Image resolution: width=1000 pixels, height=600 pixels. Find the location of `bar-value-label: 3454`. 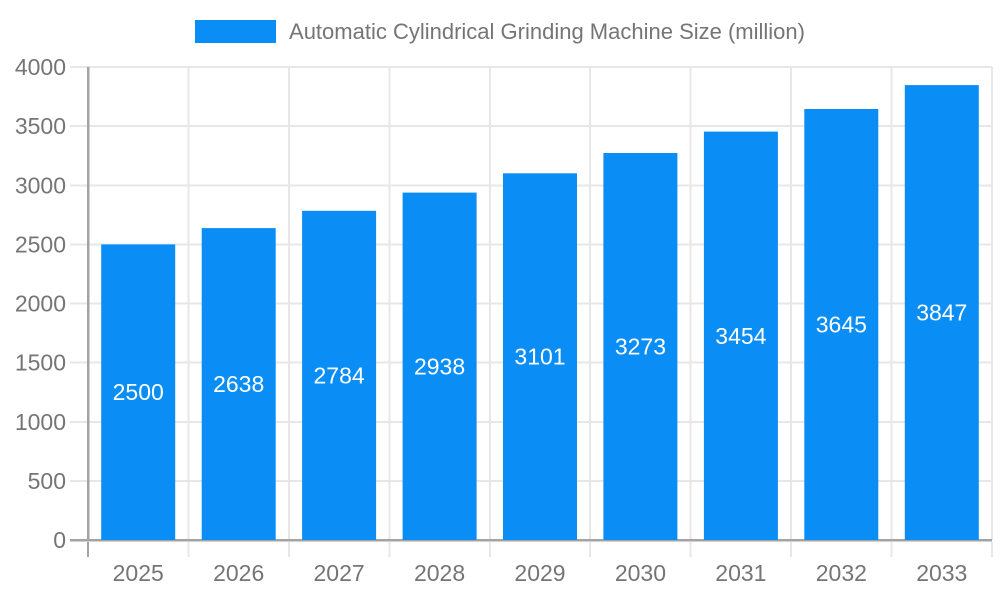

bar-value-label: 3454 is located at coordinates (740, 336).